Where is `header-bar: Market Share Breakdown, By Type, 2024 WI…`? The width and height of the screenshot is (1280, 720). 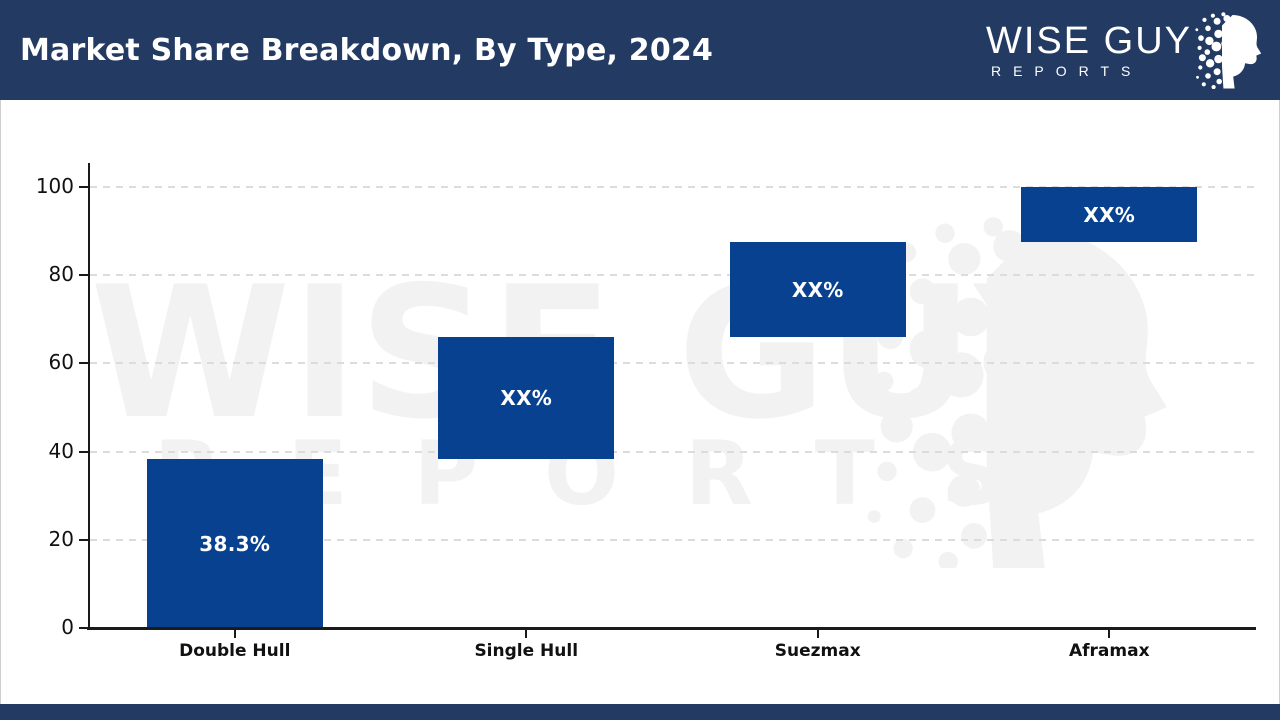 header-bar: Market Share Breakdown, By Type, 2024 WI… is located at coordinates (640, 50).